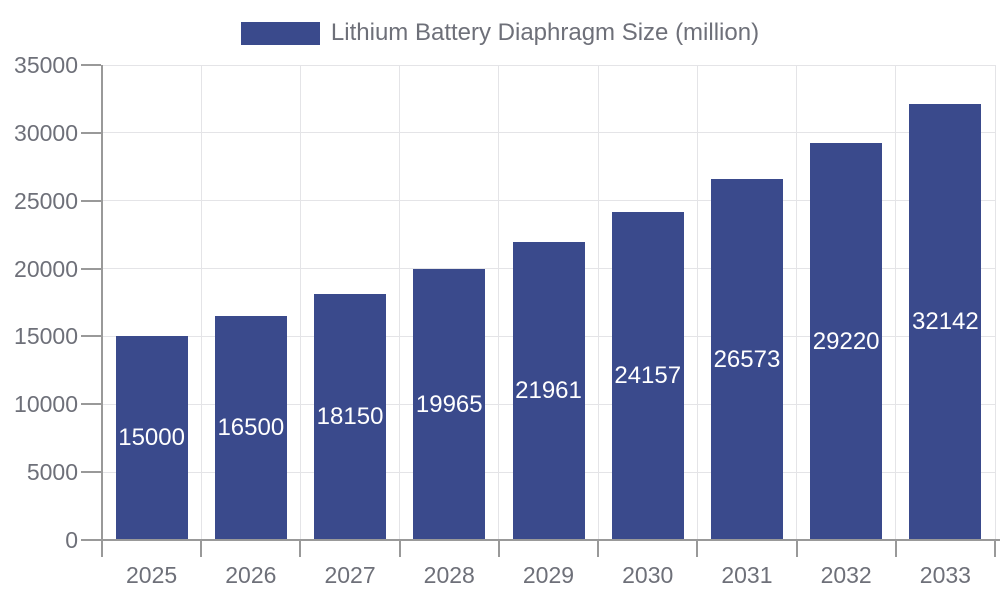  I want to click on bar-2031: 26573, so click(746, 359).